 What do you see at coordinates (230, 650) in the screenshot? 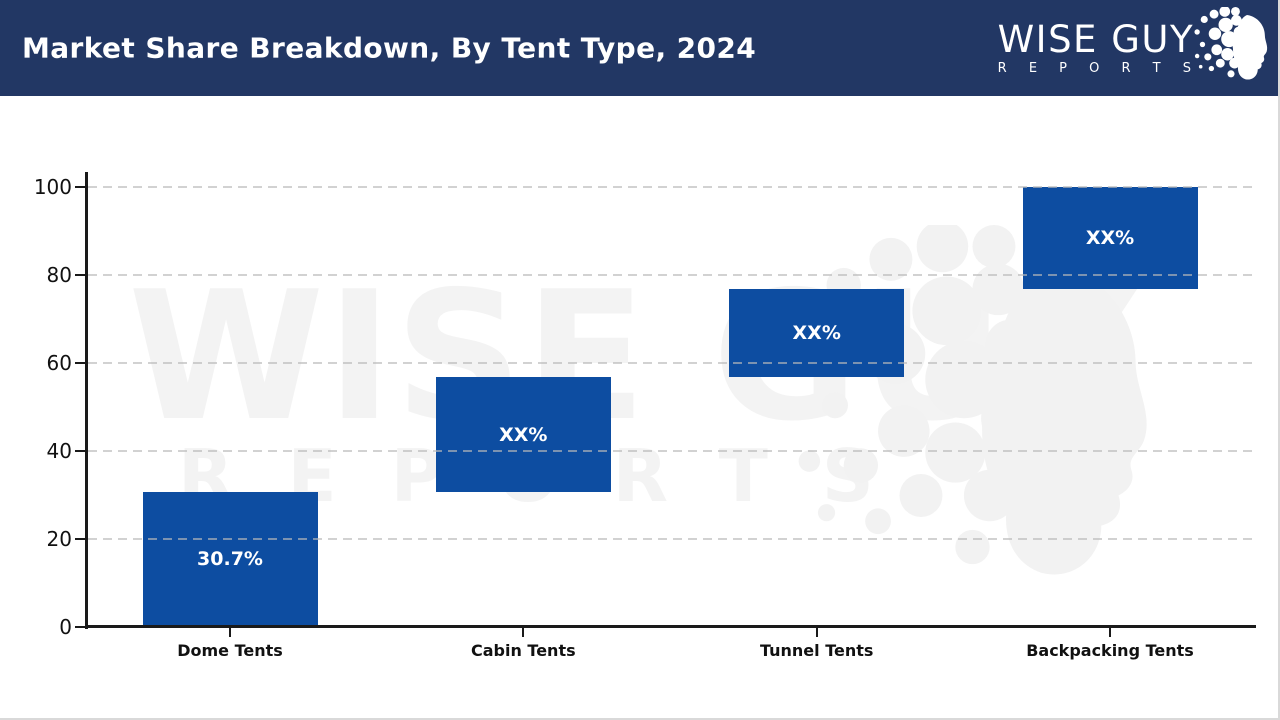
I see `x-category-label: Dome Tents` at bounding box center [230, 650].